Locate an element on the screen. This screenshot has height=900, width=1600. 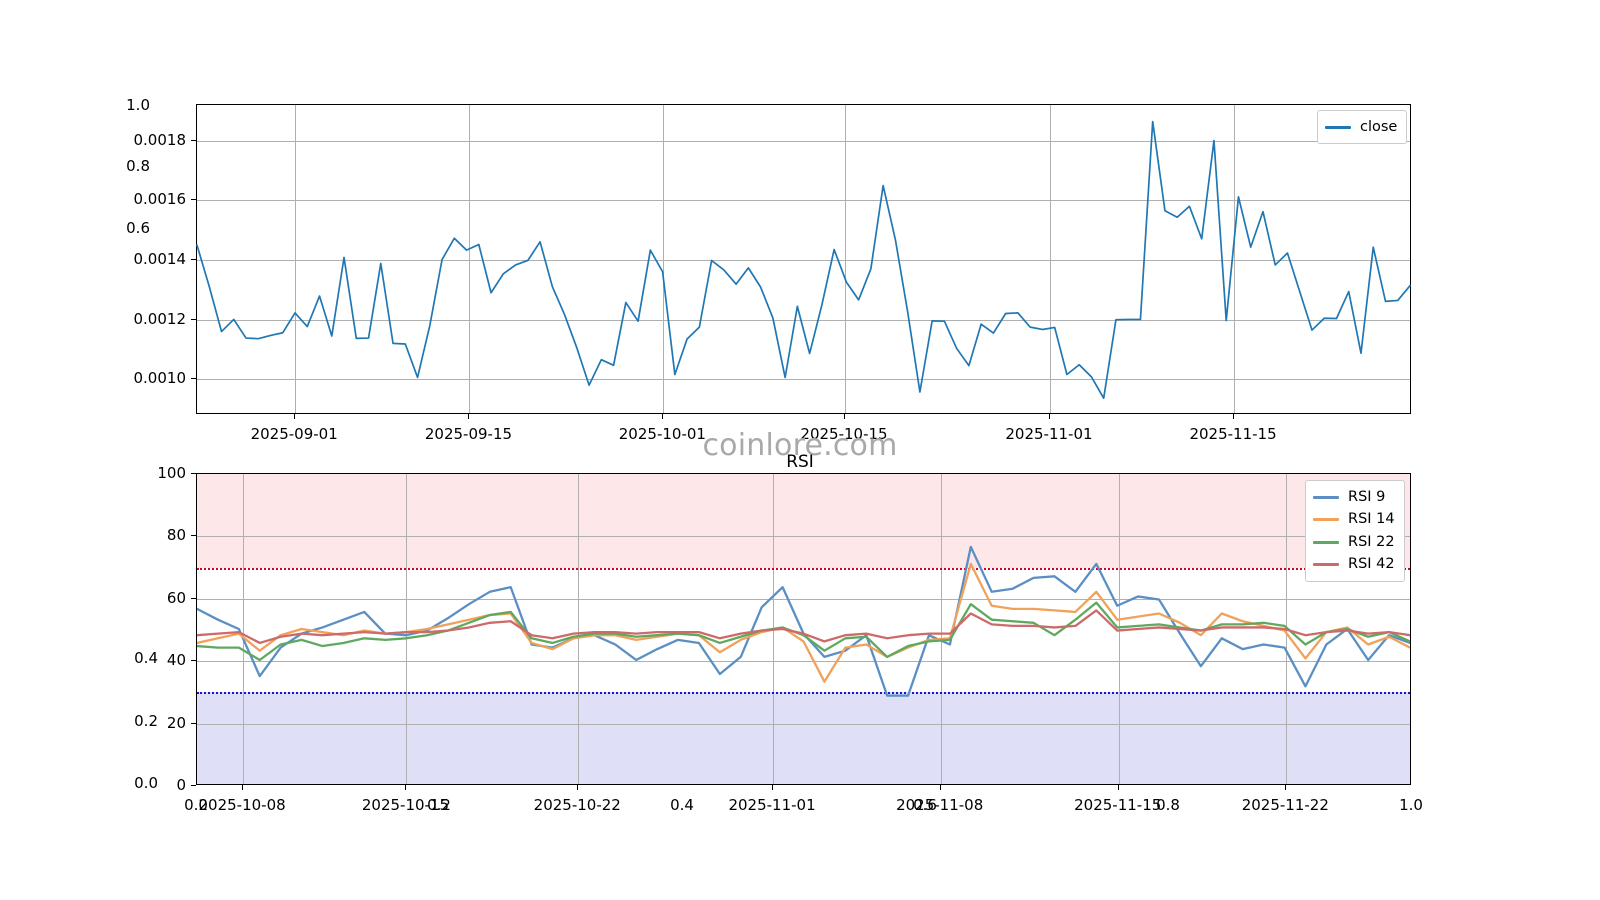
rsi-x-tick-label: 2025-11-01 is located at coordinates (772, 805).